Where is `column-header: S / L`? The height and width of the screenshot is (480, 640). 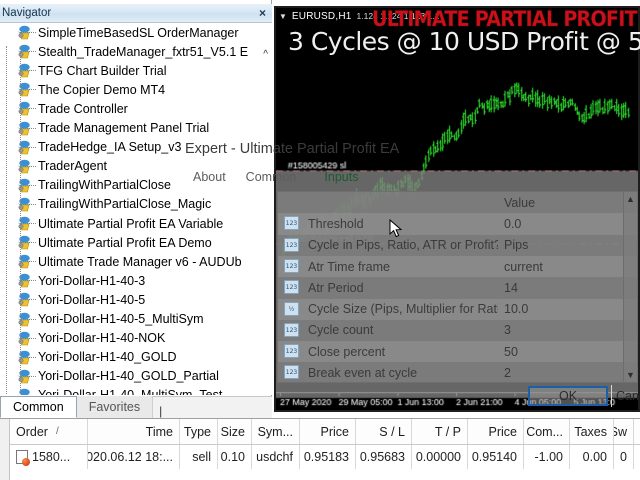
column-header: S / L is located at coordinates (384, 431).